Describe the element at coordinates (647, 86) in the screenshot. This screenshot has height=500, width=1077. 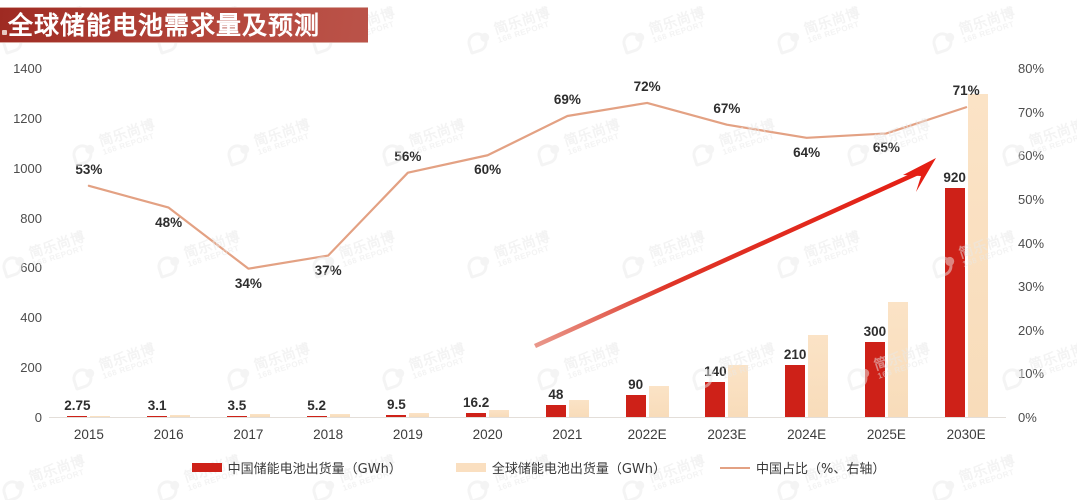
I see `share-value-label: 72%` at that location.